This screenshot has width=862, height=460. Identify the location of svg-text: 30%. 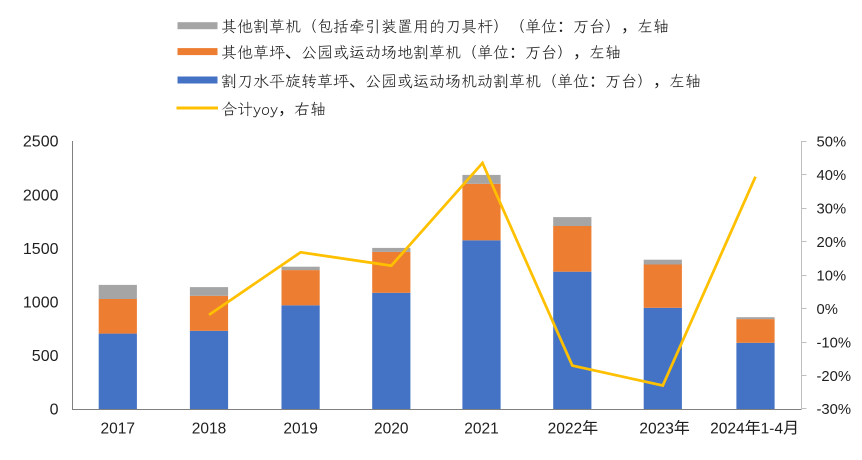
(832, 210).